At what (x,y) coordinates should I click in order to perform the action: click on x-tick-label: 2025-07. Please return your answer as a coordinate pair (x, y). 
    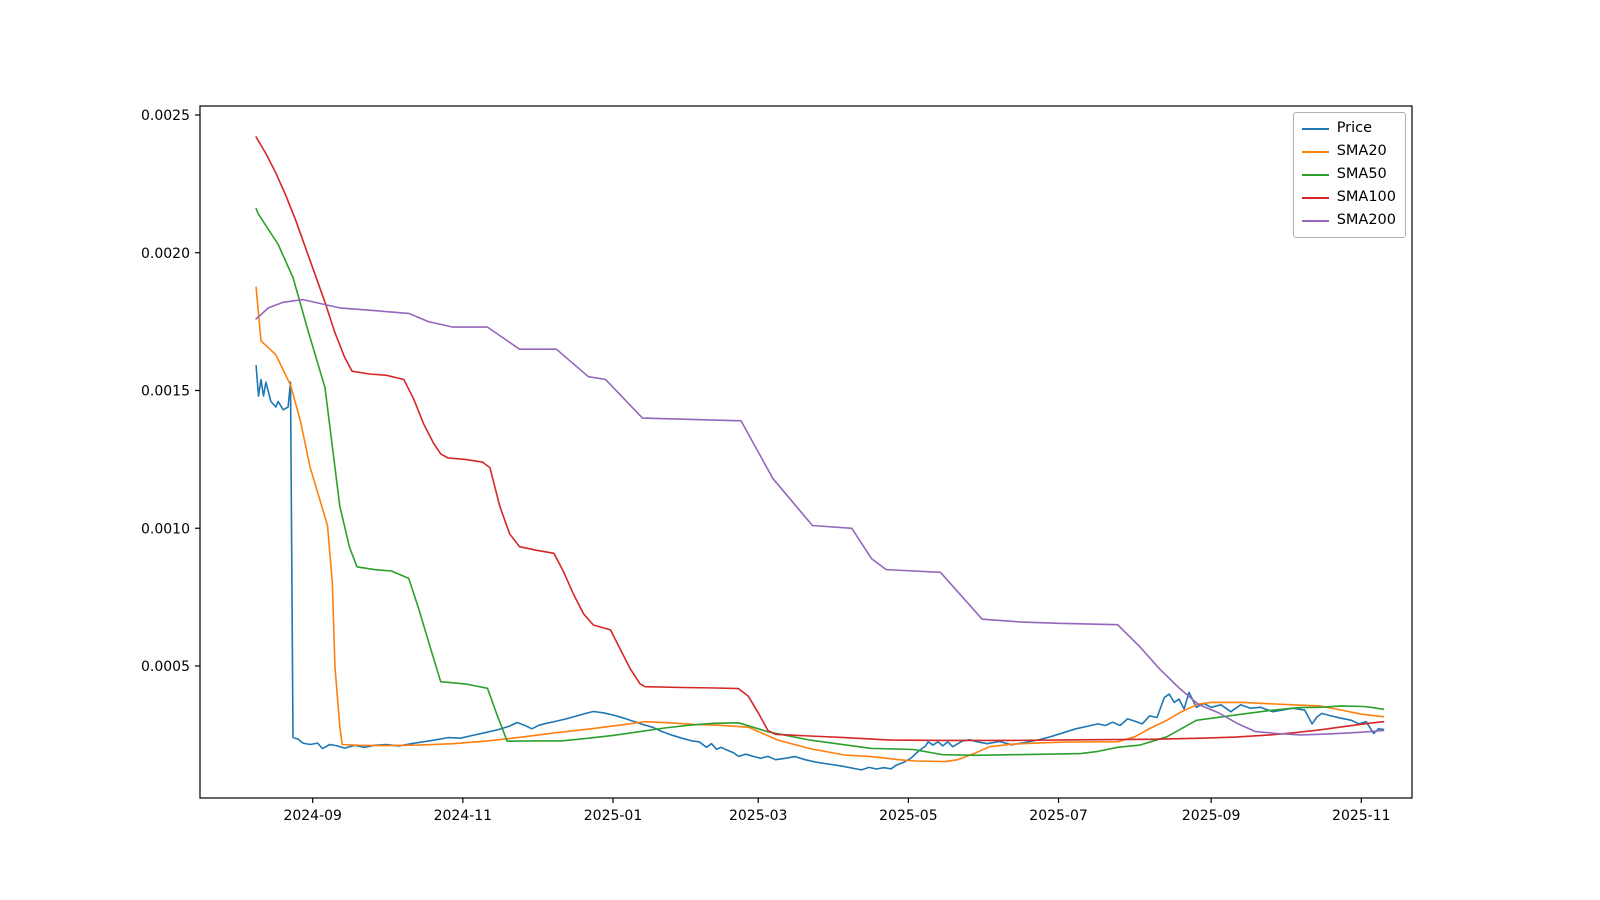
    Looking at the image, I should click on (1058, 816).